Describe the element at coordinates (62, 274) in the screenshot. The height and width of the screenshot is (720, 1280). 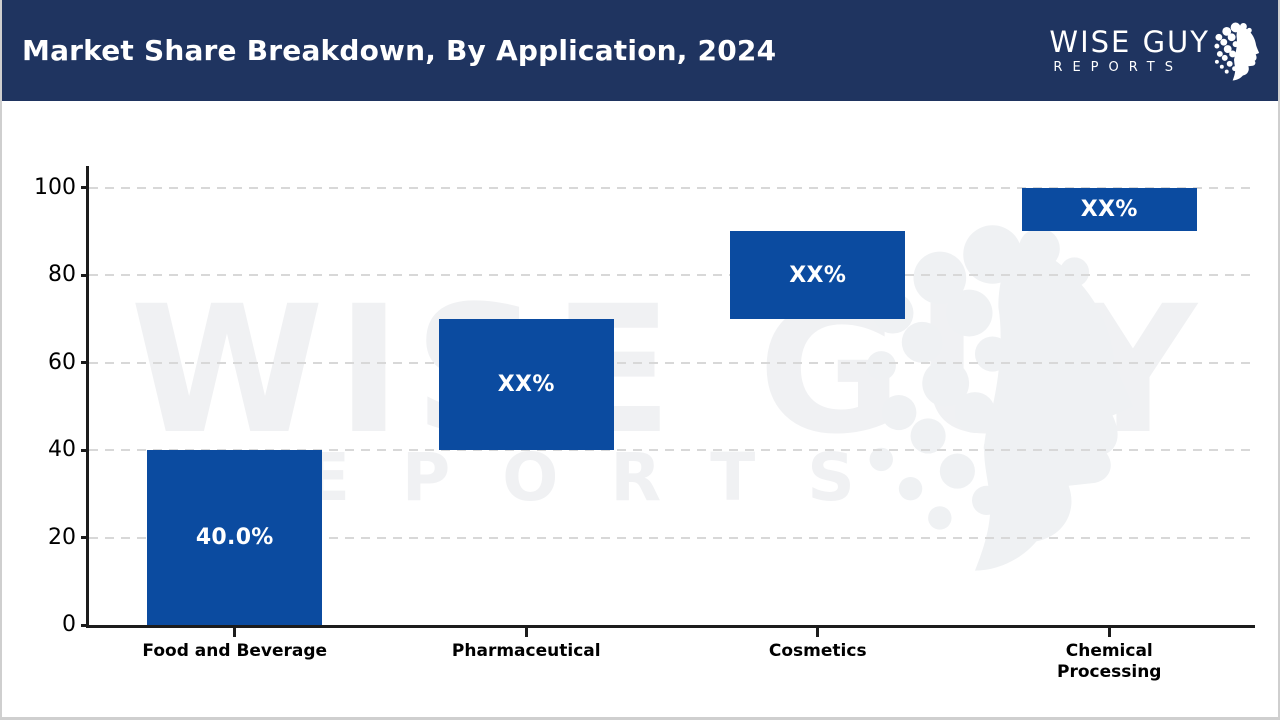
I see `y-tick-label: 80` at that location.